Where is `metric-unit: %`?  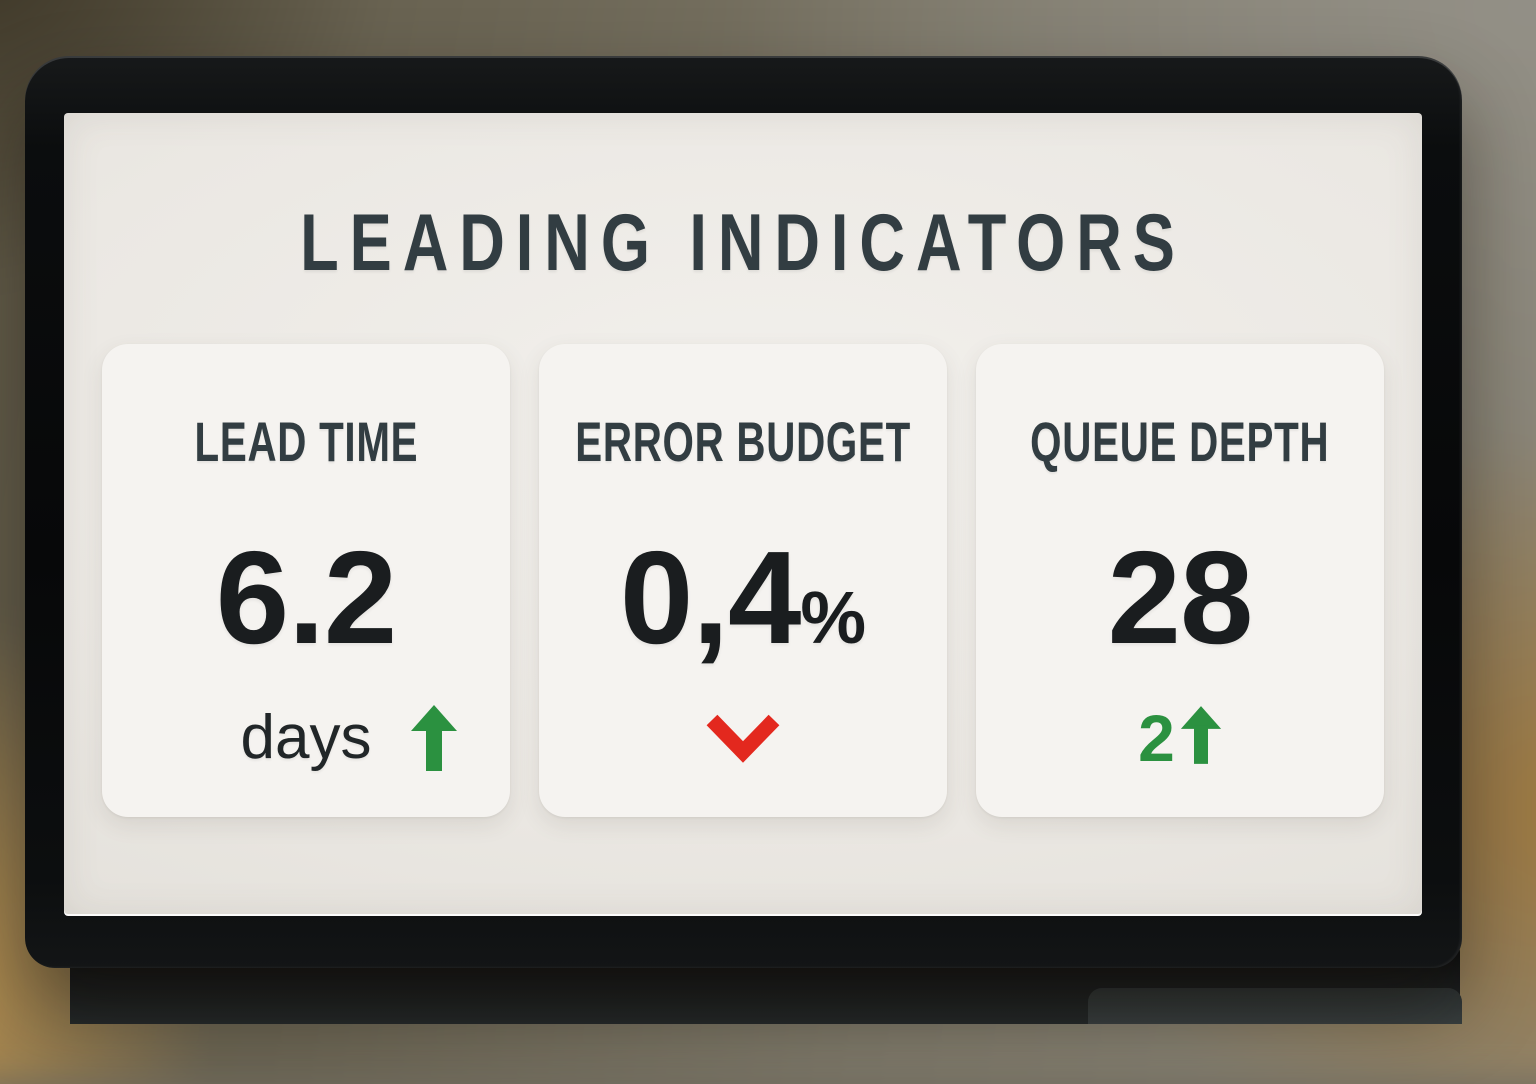 metric-unit: % is located at coordinates (833, 617).